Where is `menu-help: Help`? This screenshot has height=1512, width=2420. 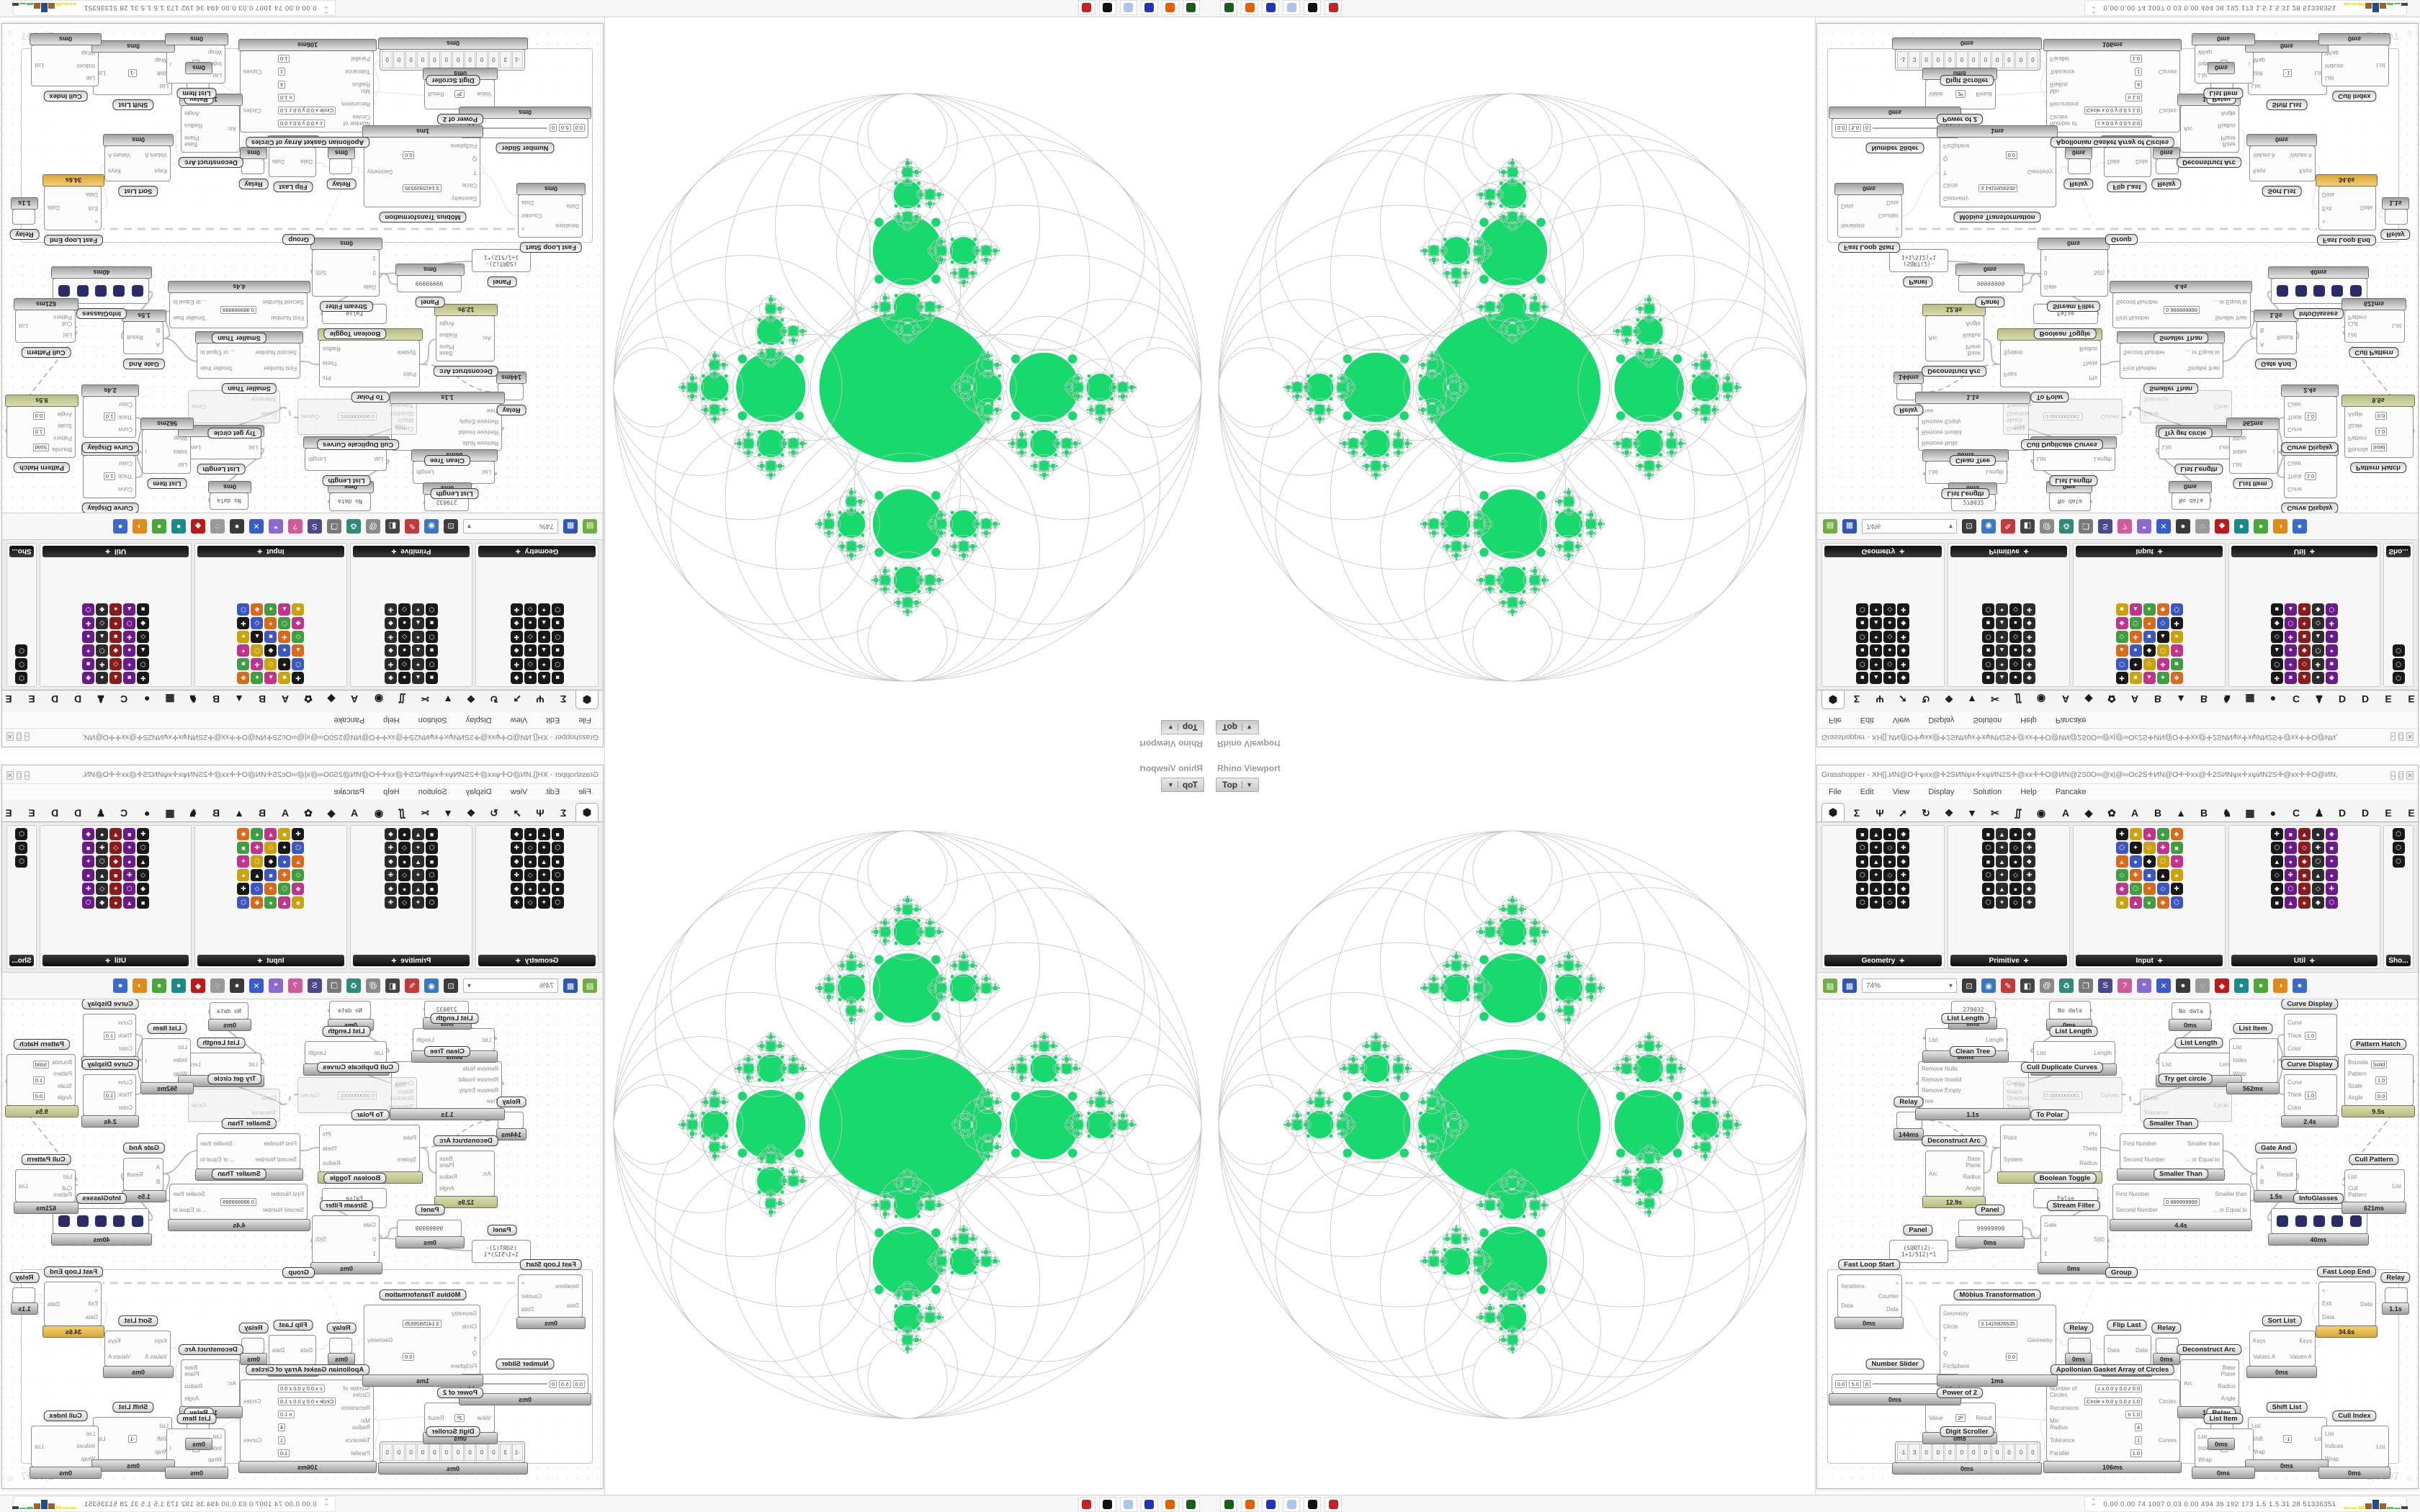 menu-help: Help is located at coordinates (2028, 792).